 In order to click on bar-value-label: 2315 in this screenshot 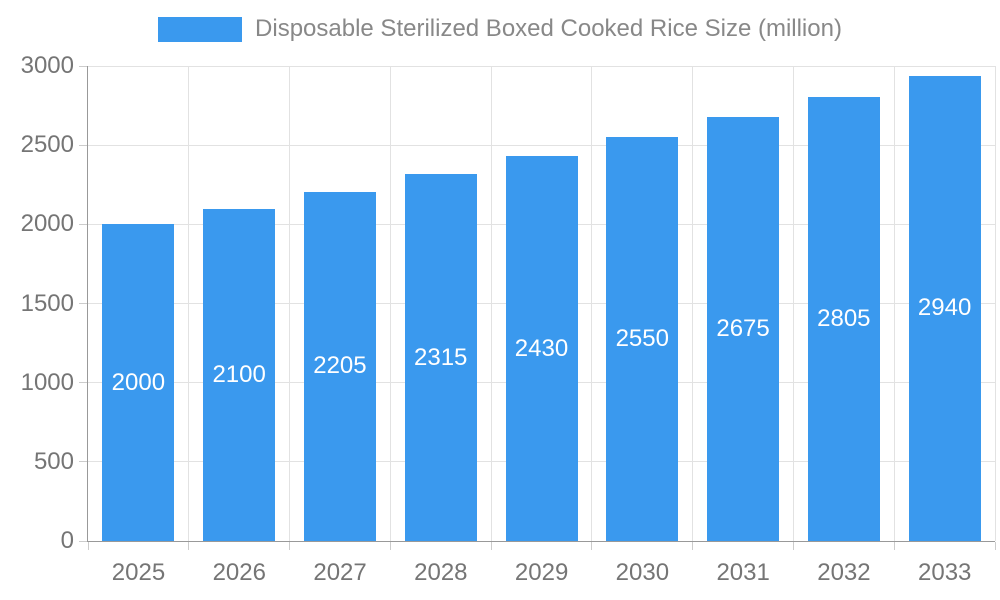, I will do `click(441, 357)`.